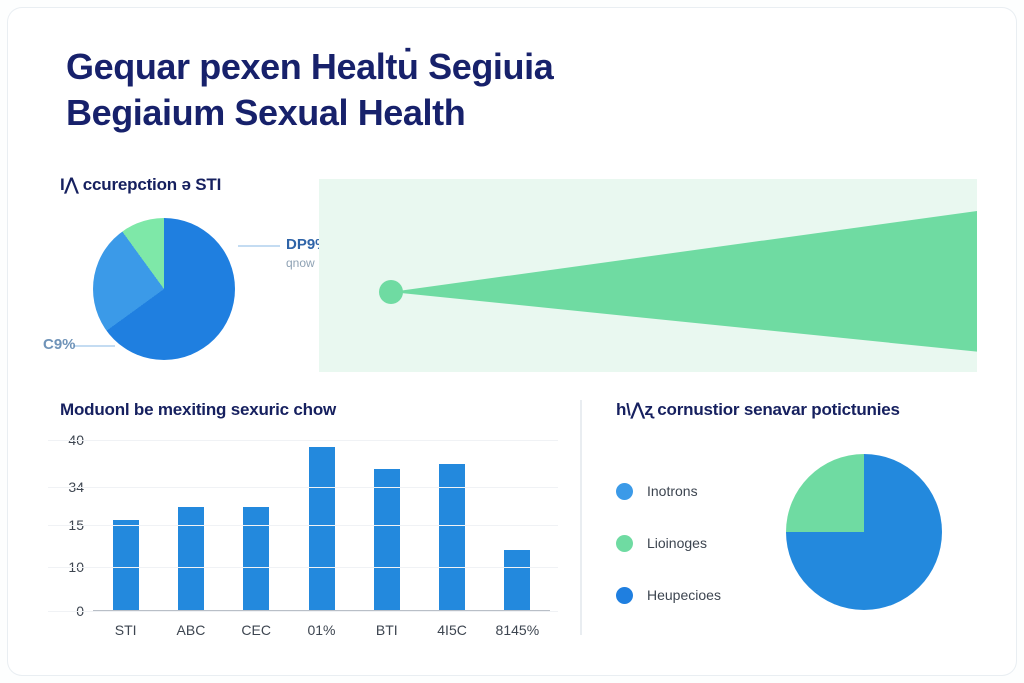  What do you see at coordinates (310, 66) in the screenshot?
I see `page-title-line-1: Gequar pexen Healtu̇ Segiuia` at bounding box center [310, 66].